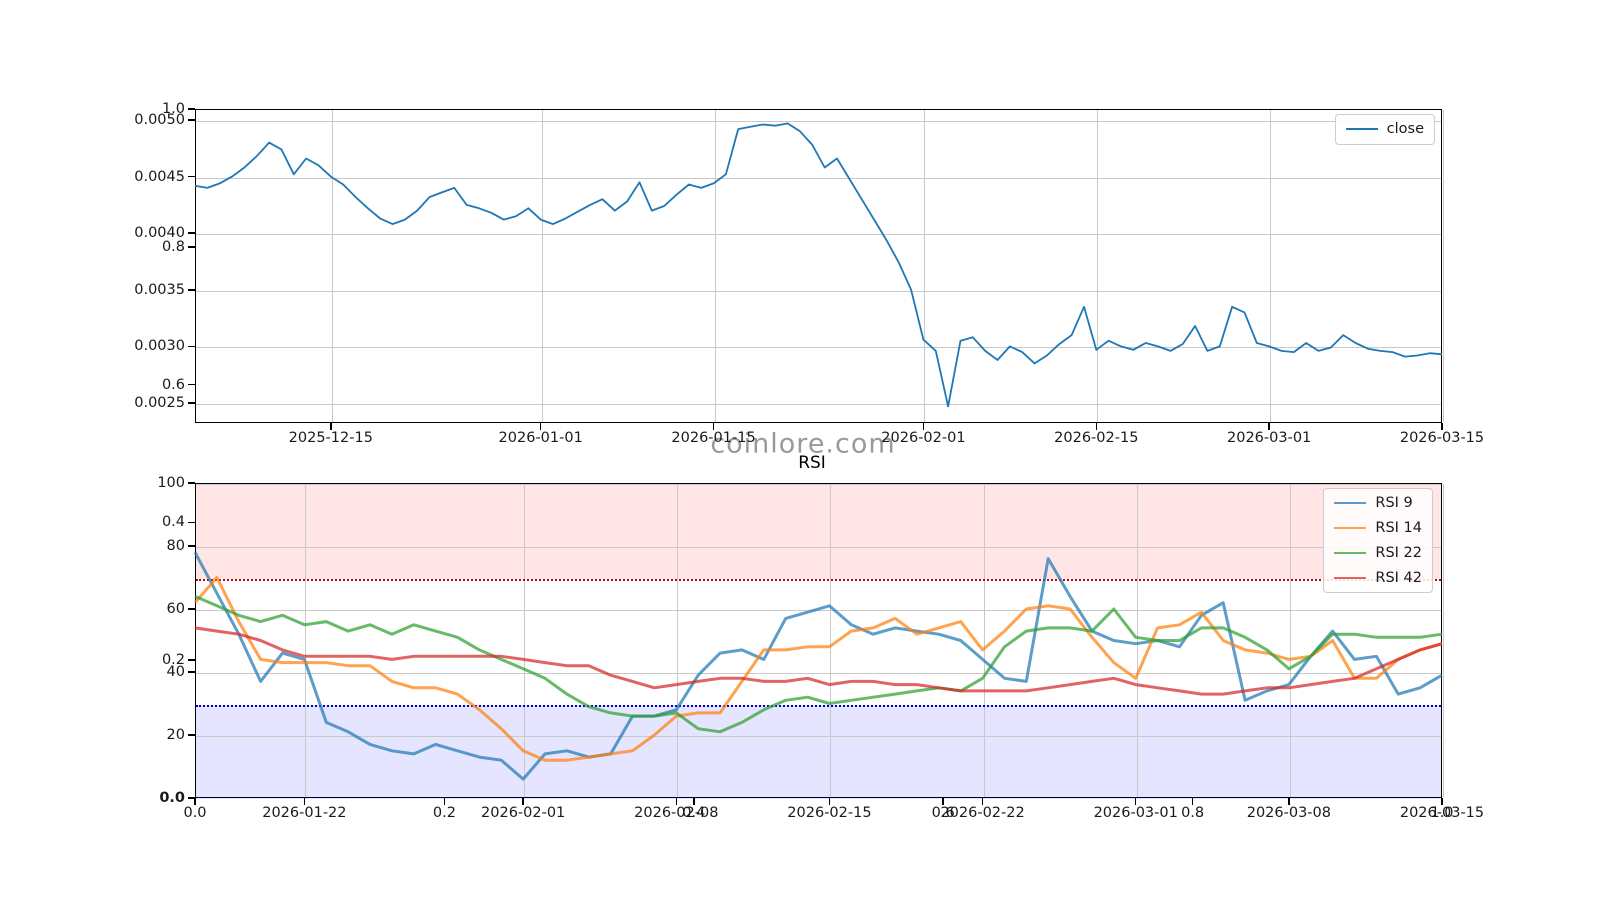  I want to click on legend-item-rsi-42: RSI 42, so click(1378, 578).